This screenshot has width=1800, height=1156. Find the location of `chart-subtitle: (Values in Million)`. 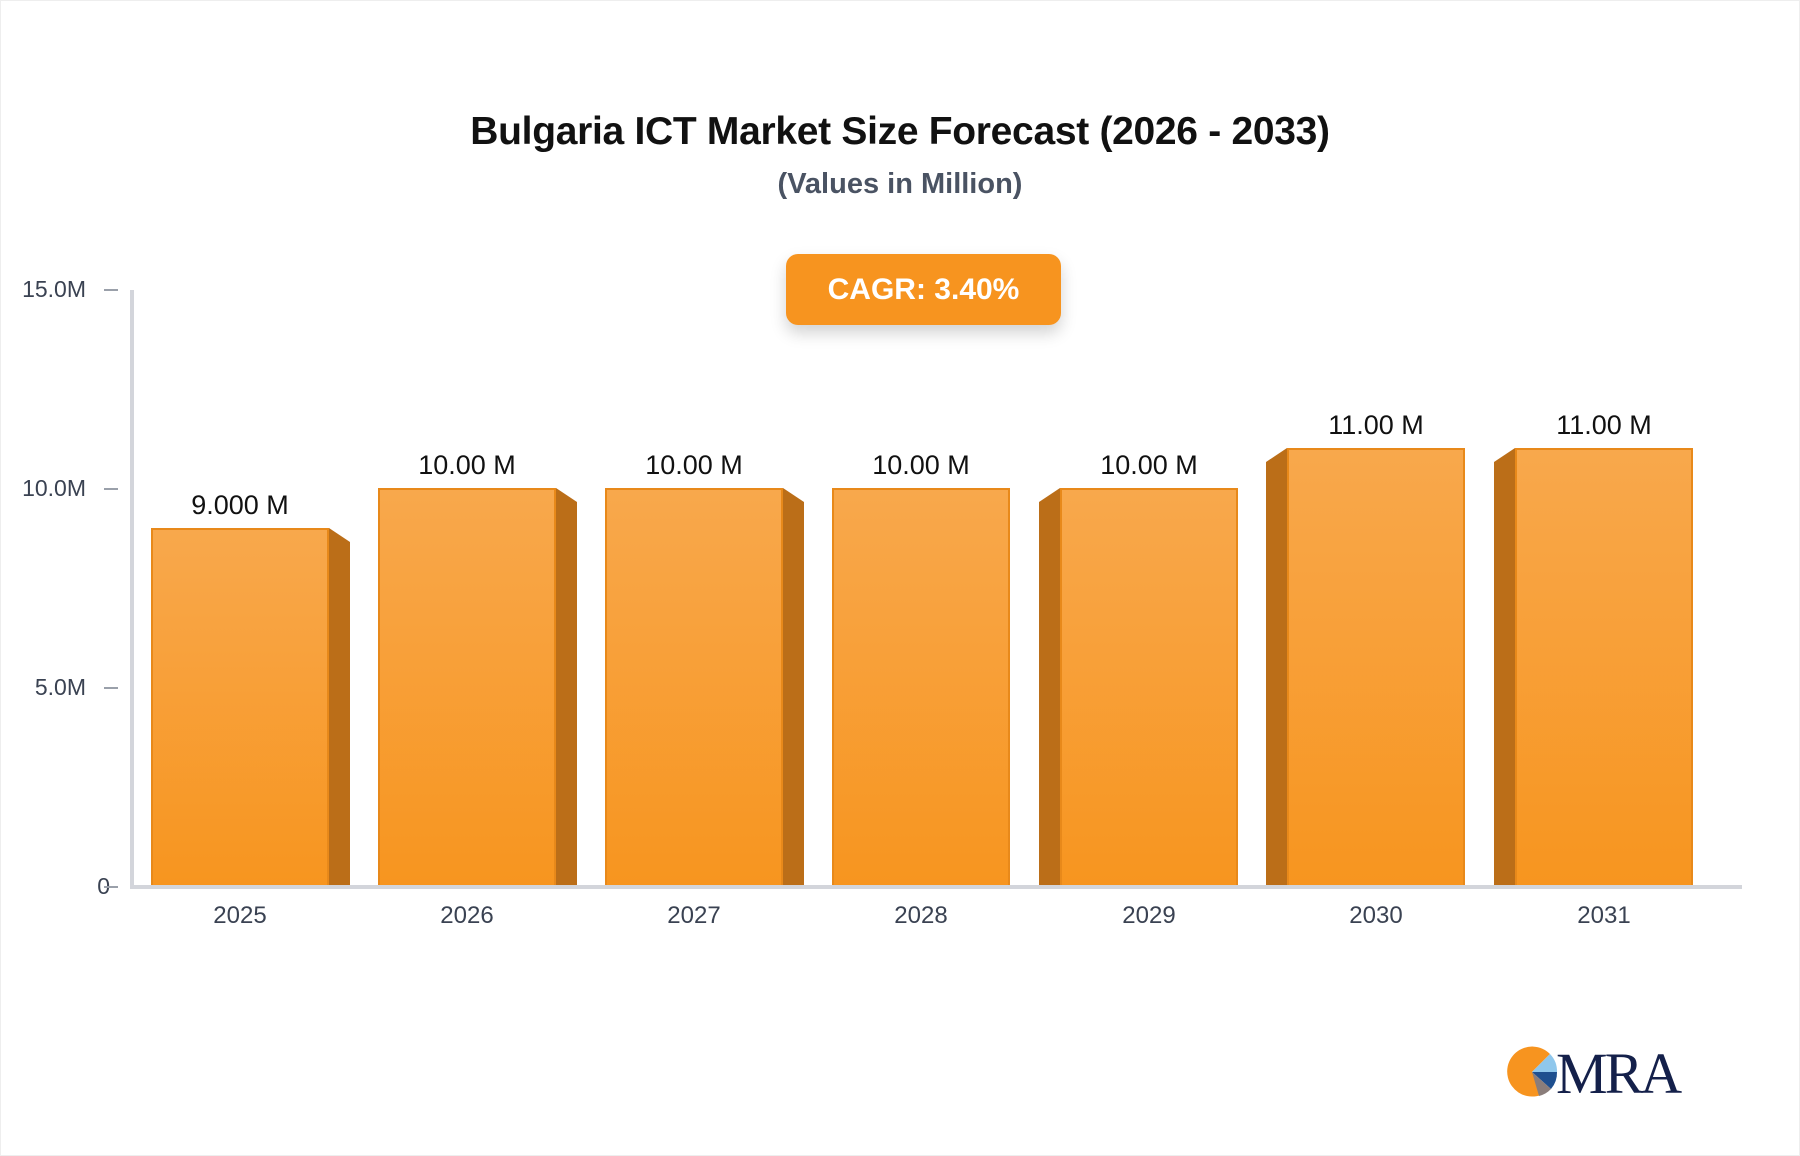

chart-subtitle: (Values in Million) is located at coordinates (900, 184).